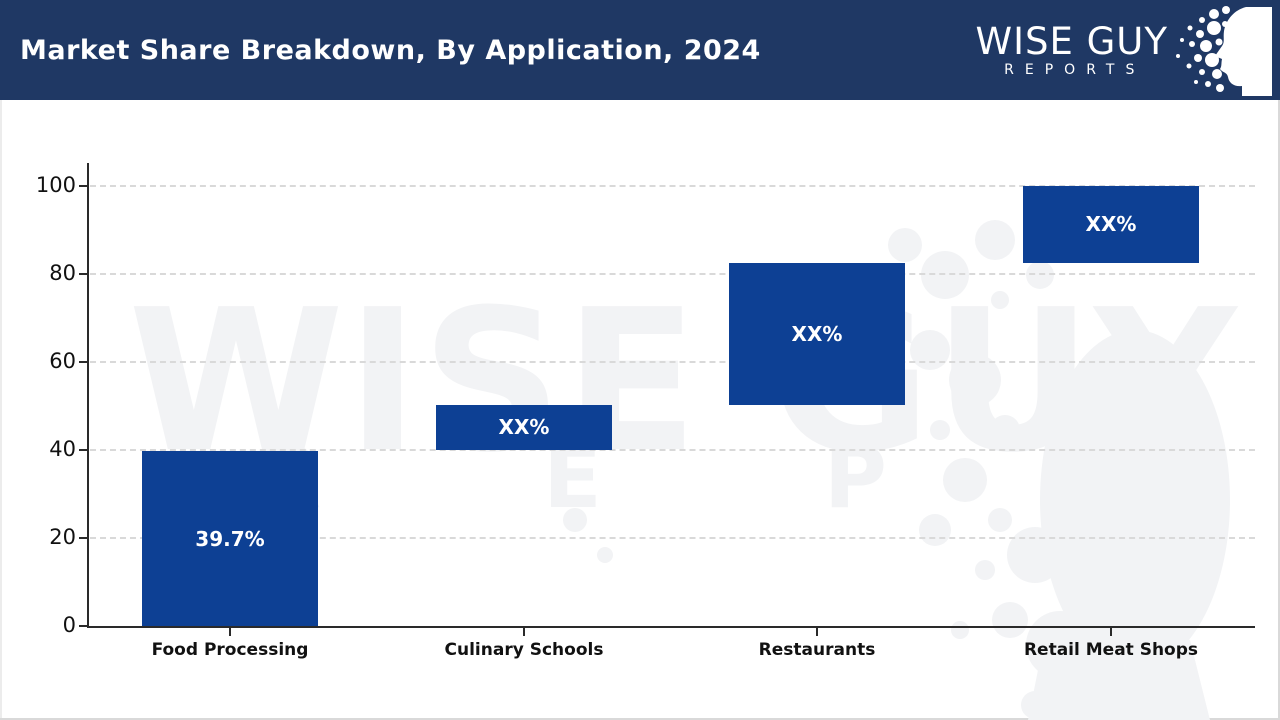 Image resolution: width=1280 pixels, height=720 pixels. I want to click on x-category-label: Culinary Schools, so click(524, 650).